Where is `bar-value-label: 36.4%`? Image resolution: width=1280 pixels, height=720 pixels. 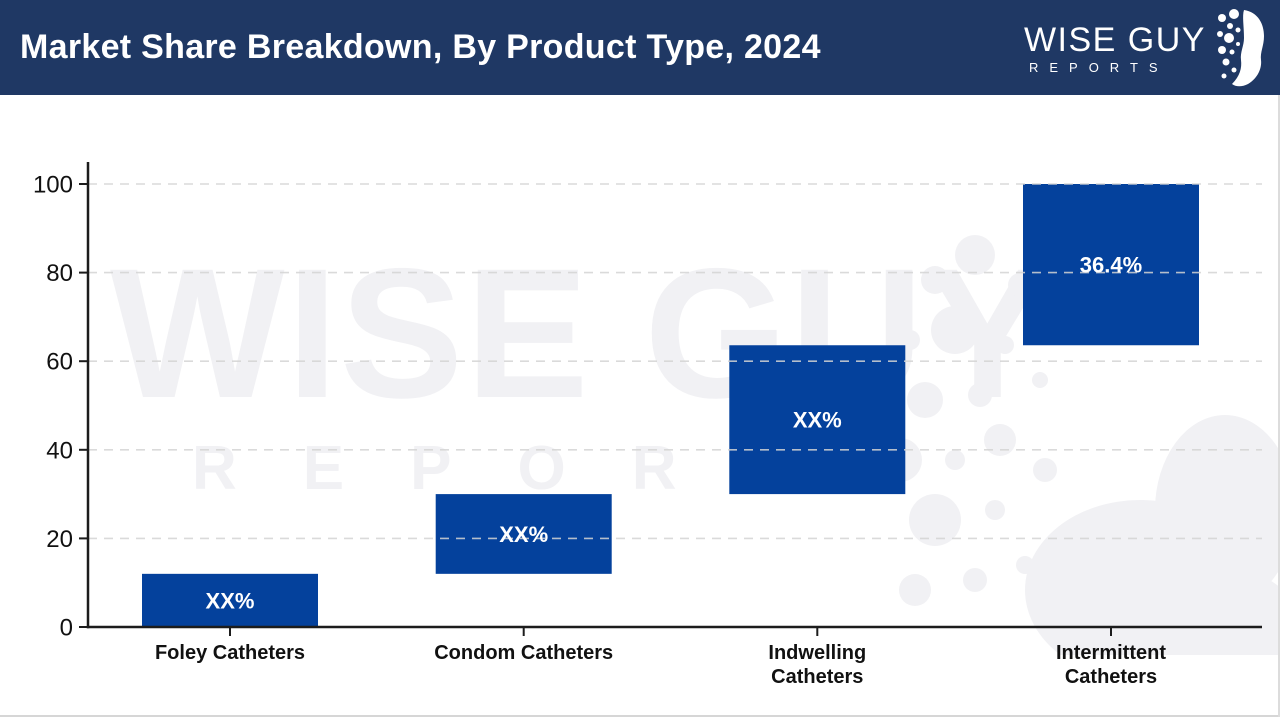
bar-value-label: 36.4% is located at coordinates (1111, 265).